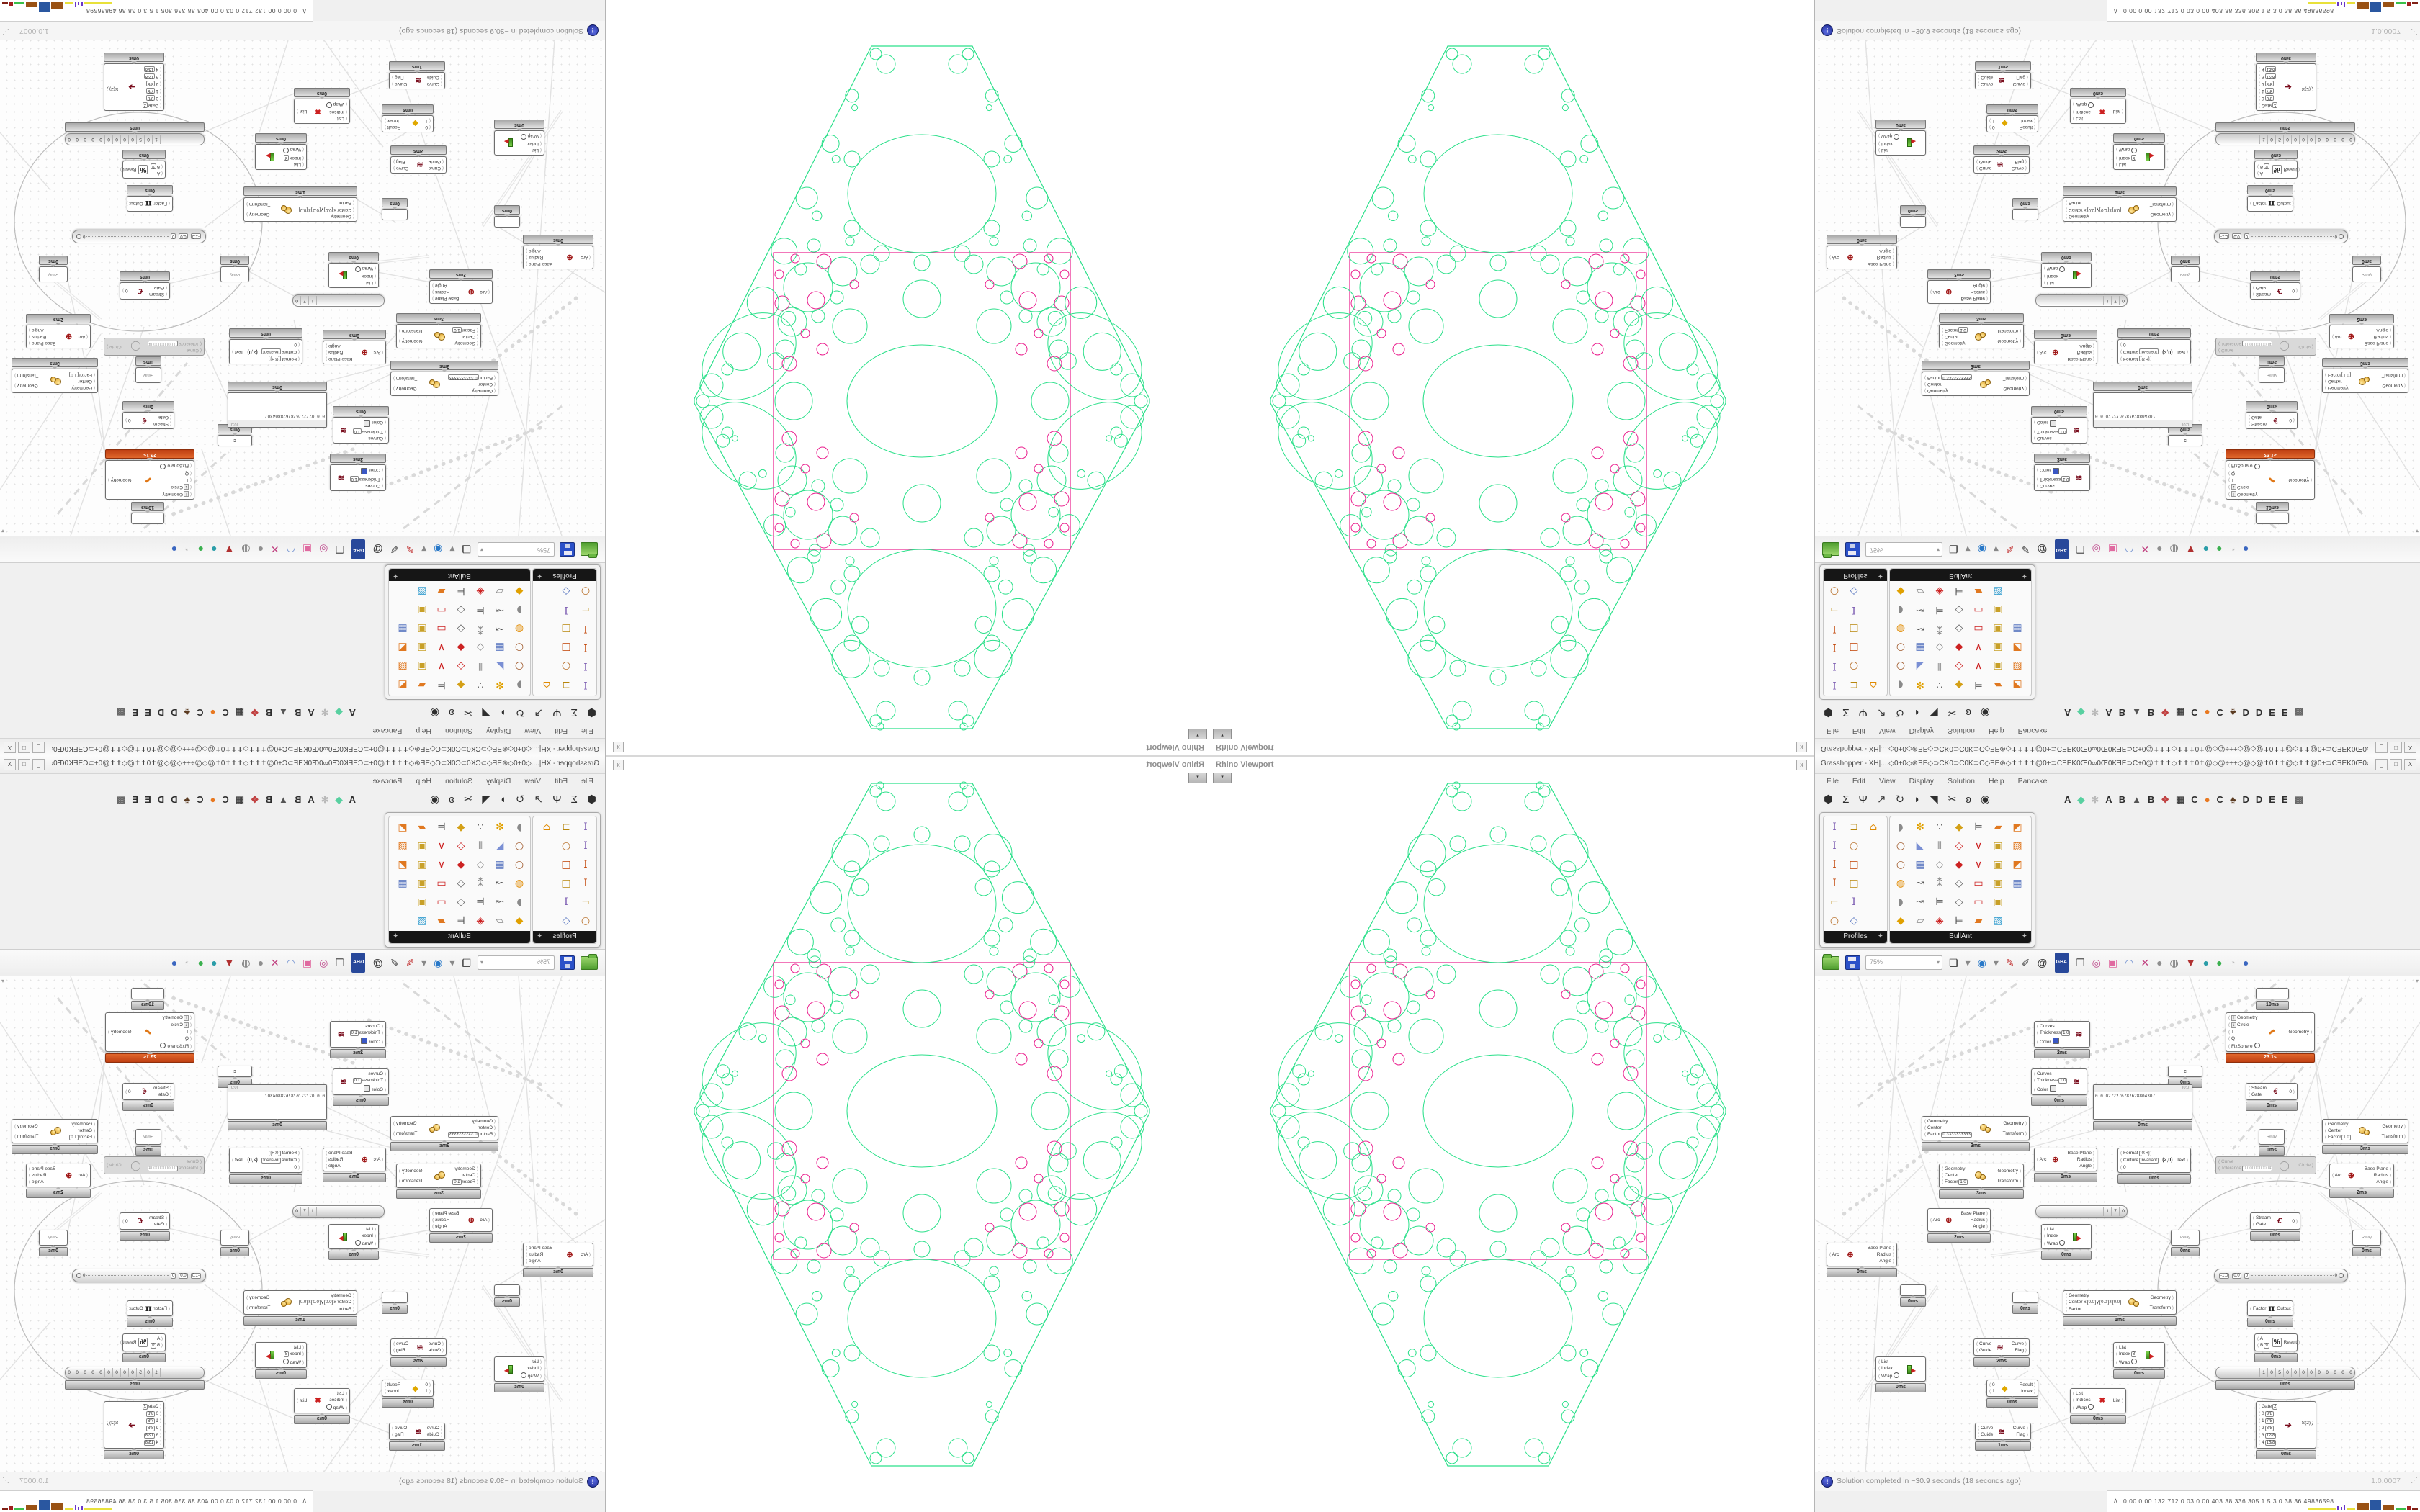 This screenshot has height=1512, width=2420. I want to click on bullant-component-icon-18: ∨, so click(442, 647).